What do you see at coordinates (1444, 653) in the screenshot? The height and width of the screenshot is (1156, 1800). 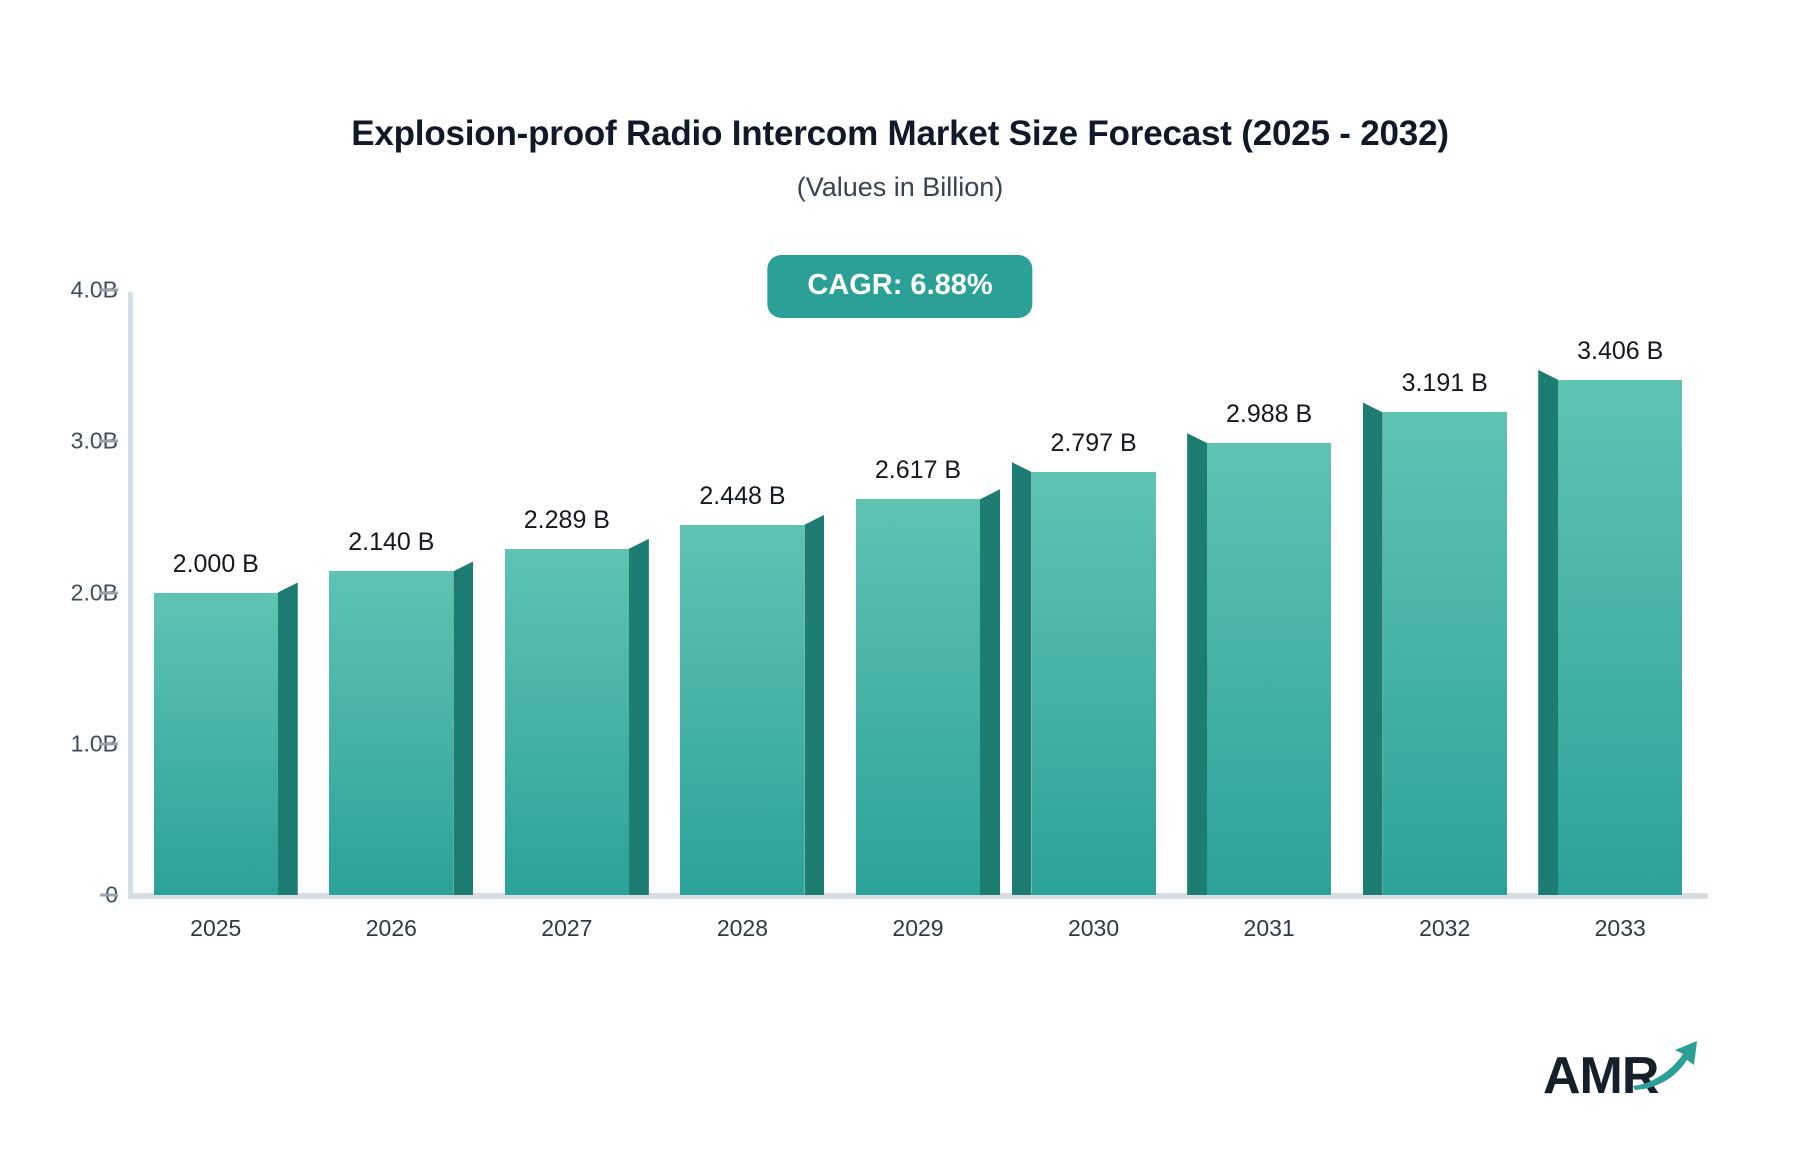 I see `bar-2032` at bounding box center [1444, 653].